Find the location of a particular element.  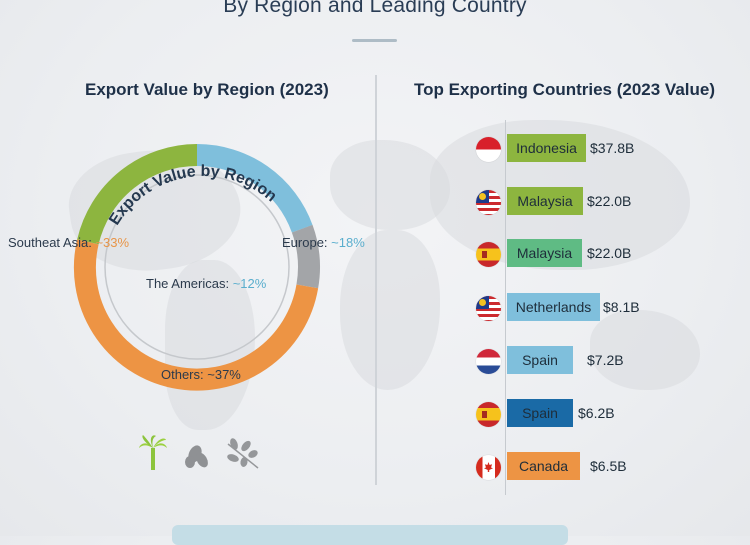

bar: Indonesia is located at coordinates (546, 148).